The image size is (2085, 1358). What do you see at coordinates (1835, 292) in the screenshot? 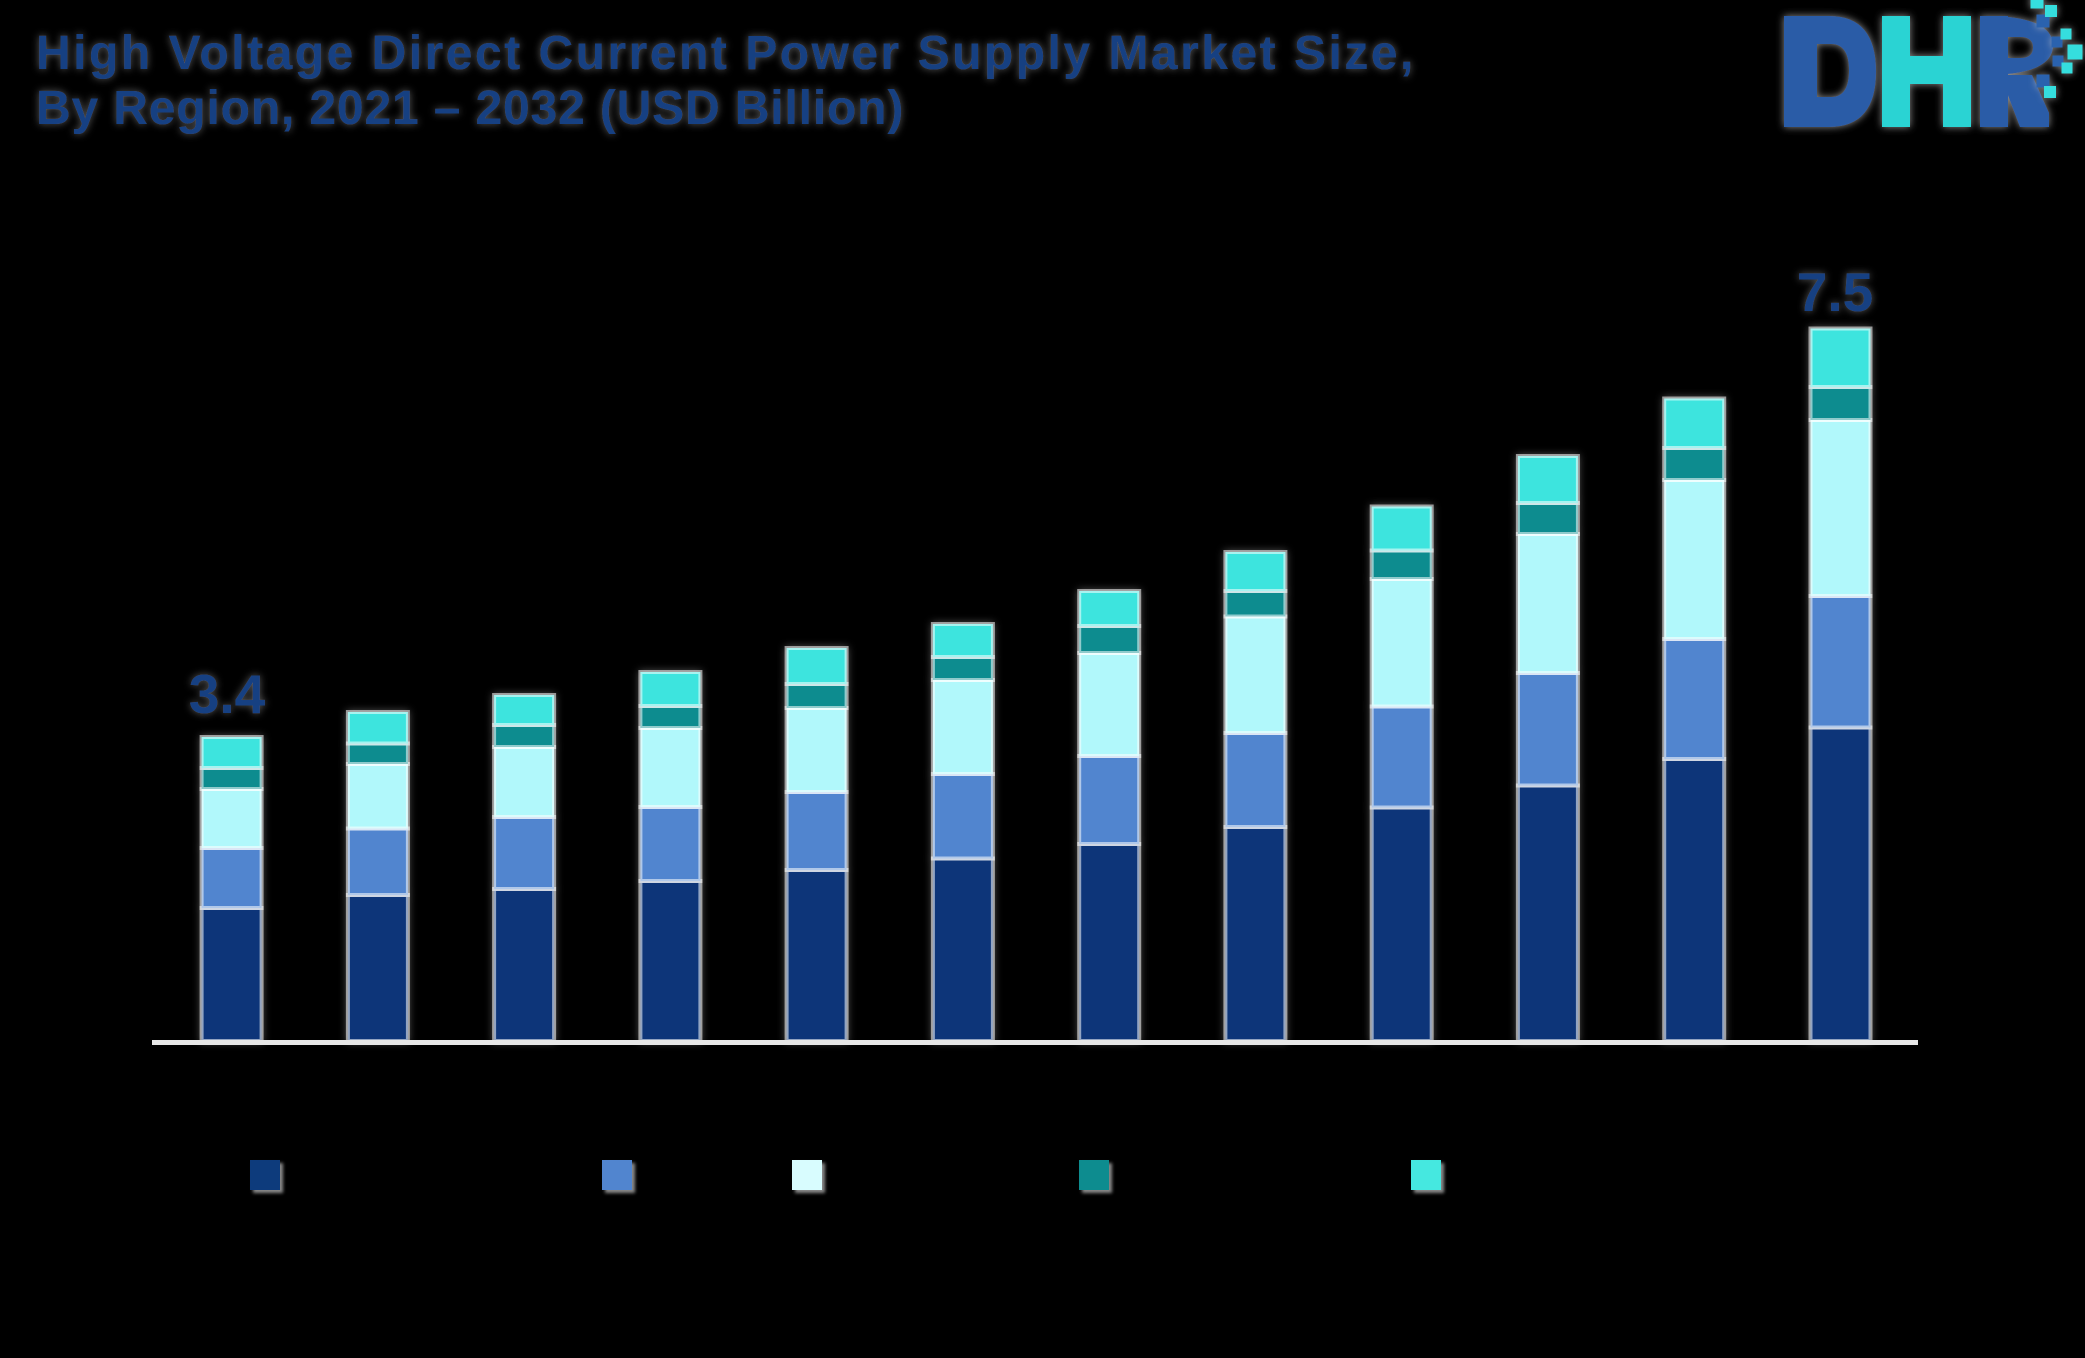
I see `svg-text: 7.5` at bounding box center [1835, 292].